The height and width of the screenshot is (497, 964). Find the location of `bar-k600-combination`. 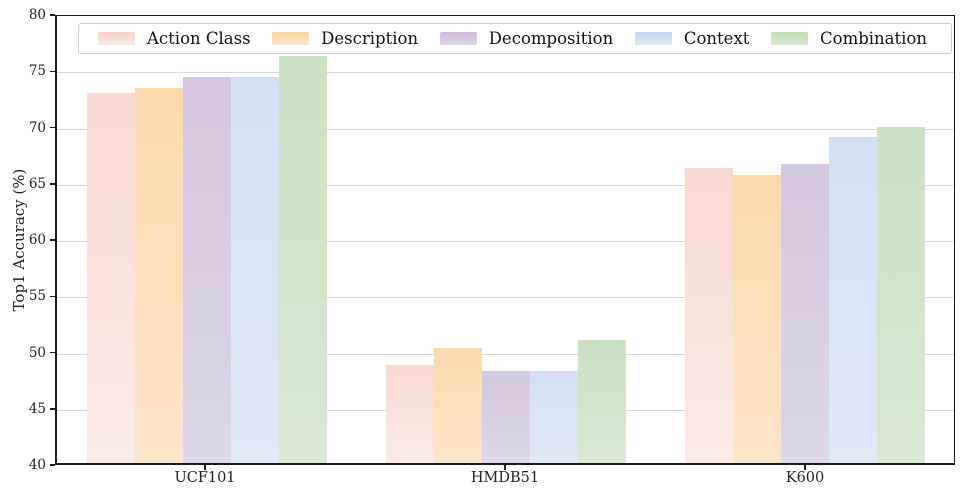

bar-k600-combination is located at coordinates (900, 294).